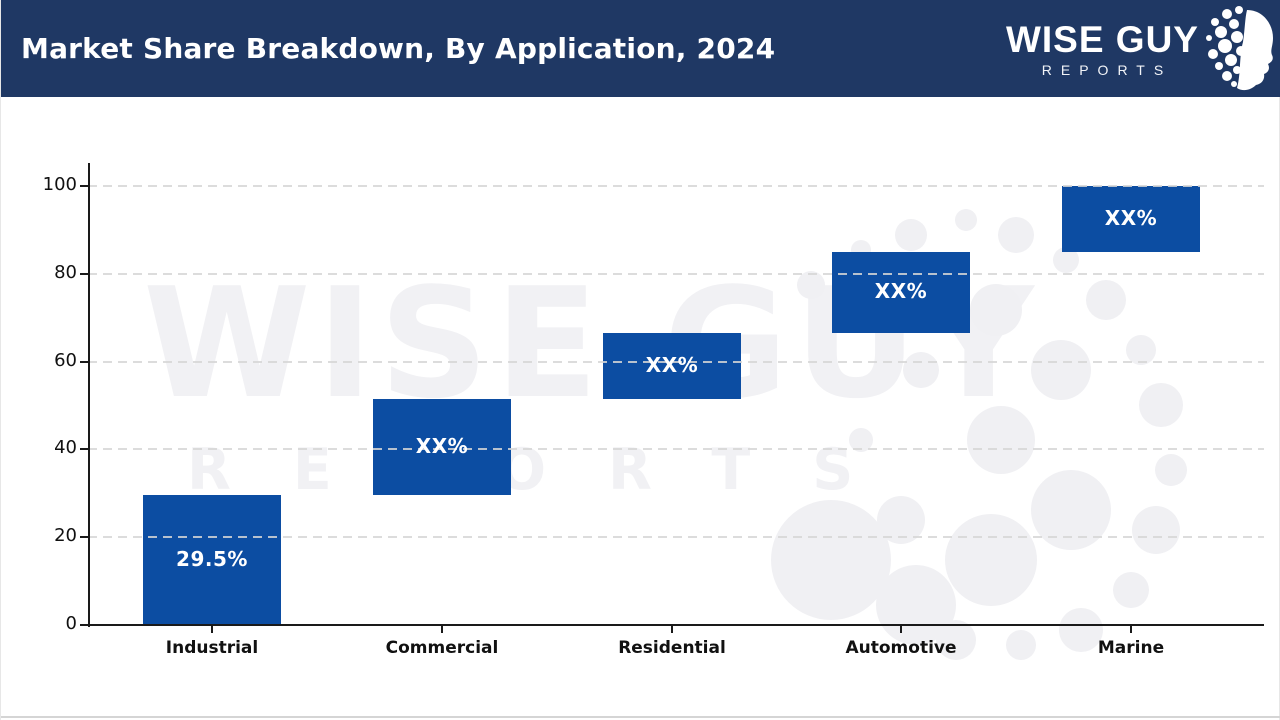 Image resolution: width=1280 pixels, height=720 pixels. What do you see at coordinates (901, 648) in the screenshot?
I see `x-axis-category-label: Automotive` at bounding box center [901, 648].